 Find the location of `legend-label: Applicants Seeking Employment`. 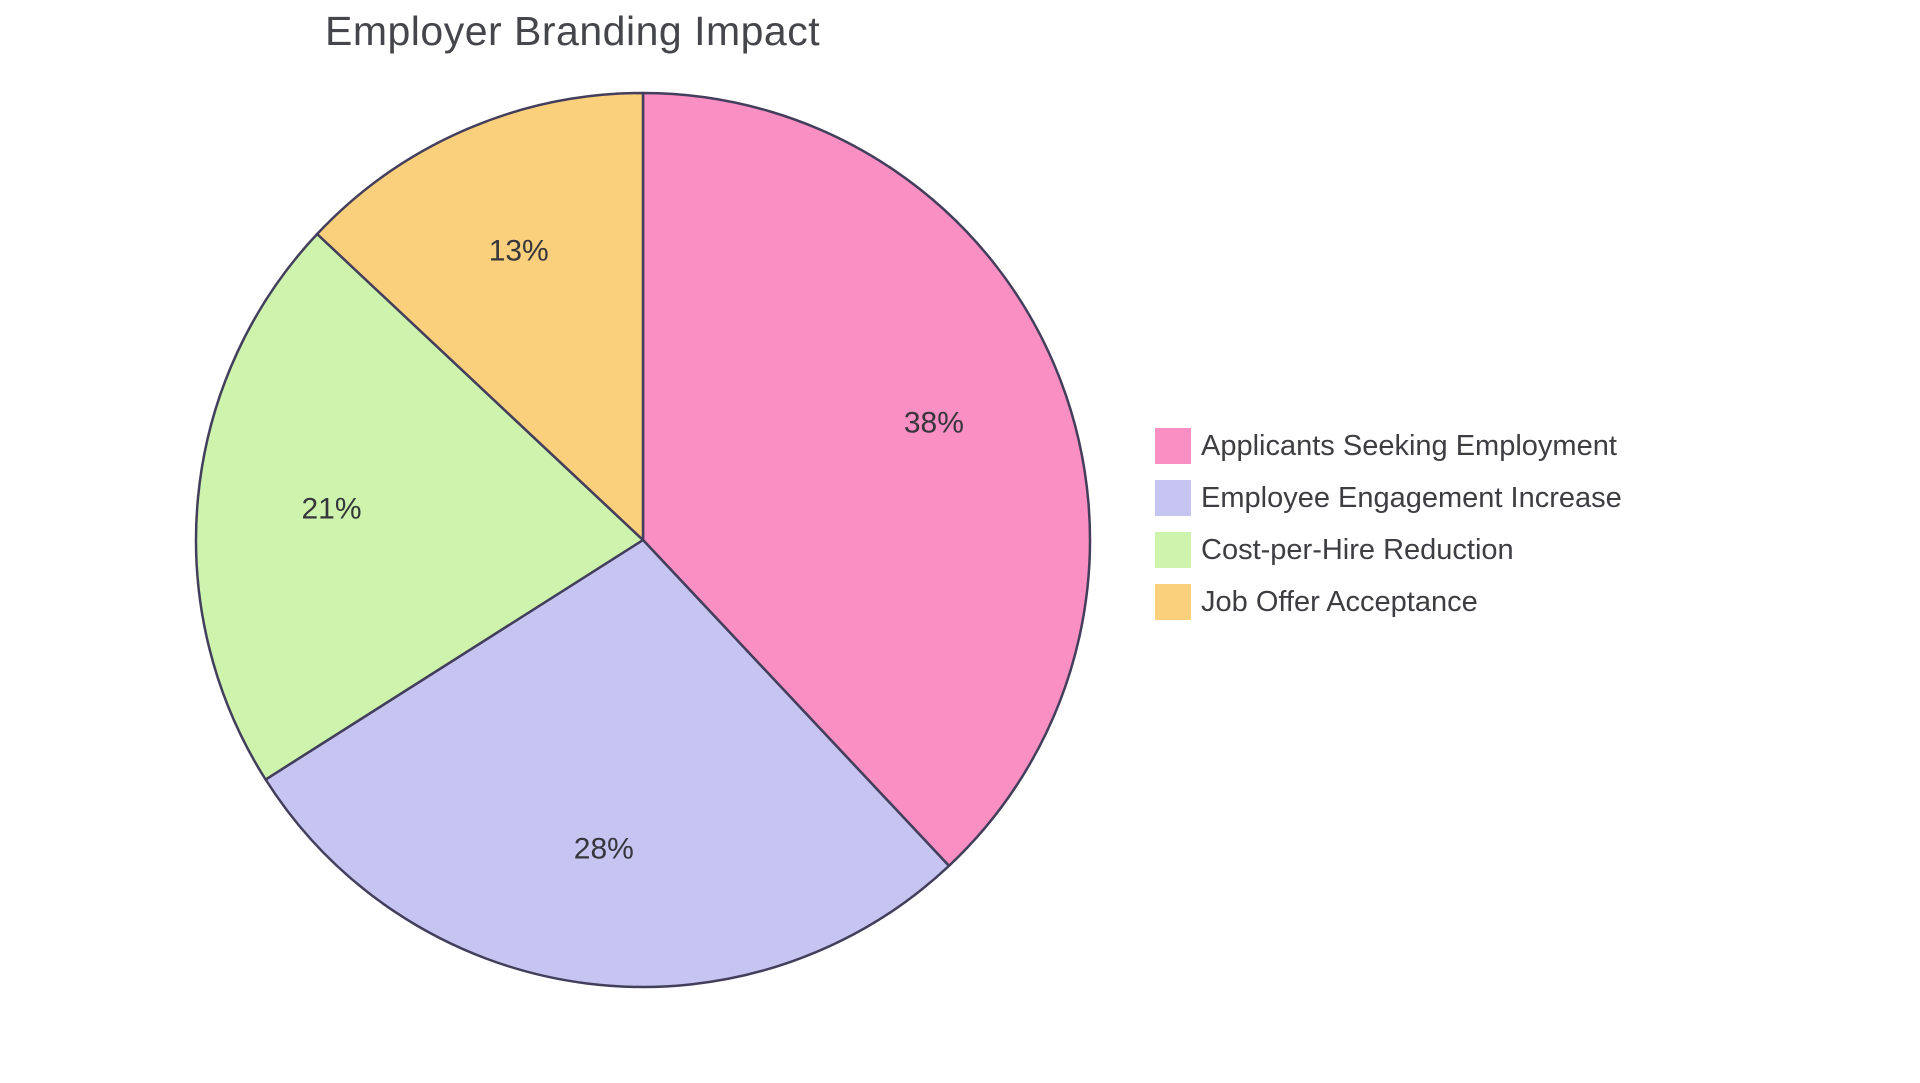

legend-label: Applicants Seeking Employment is located at coordinates (1409, 445).